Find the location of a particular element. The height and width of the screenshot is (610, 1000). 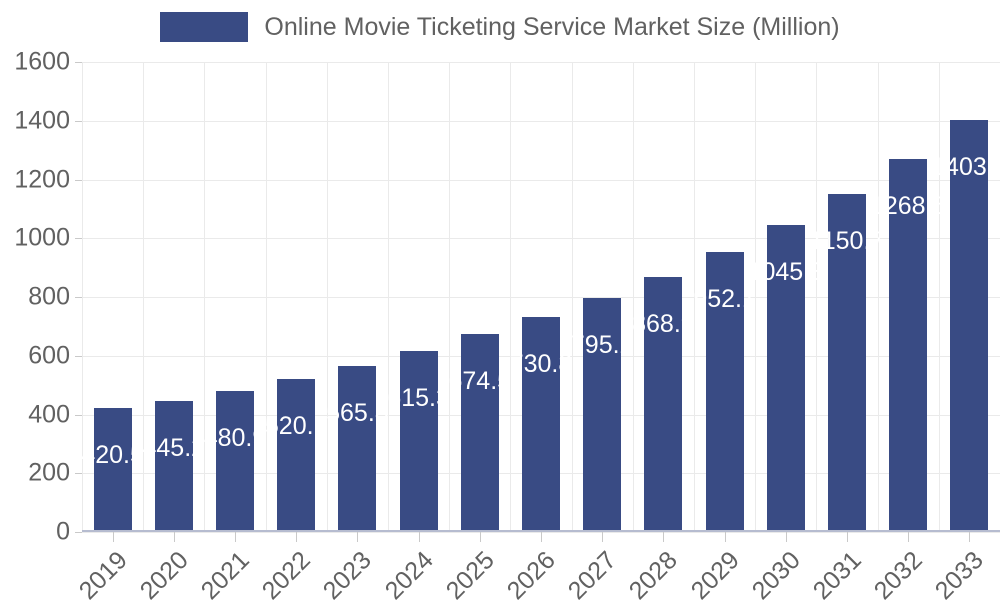

x-axis-tick-label: 2030 is located at coordinates (776, 576).